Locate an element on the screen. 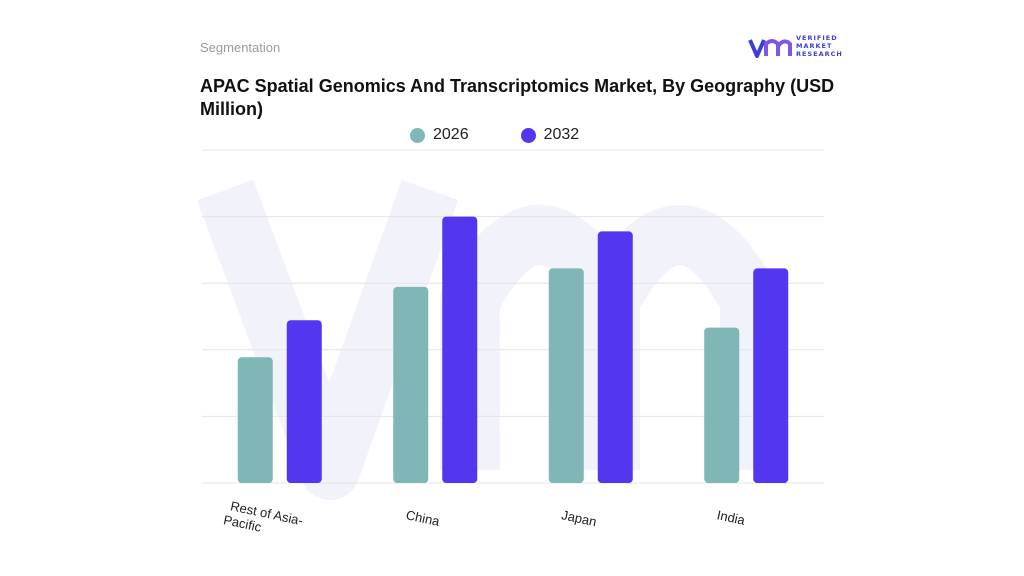  chart-legend: 2026 2032 is located at coordinates (494, 135).